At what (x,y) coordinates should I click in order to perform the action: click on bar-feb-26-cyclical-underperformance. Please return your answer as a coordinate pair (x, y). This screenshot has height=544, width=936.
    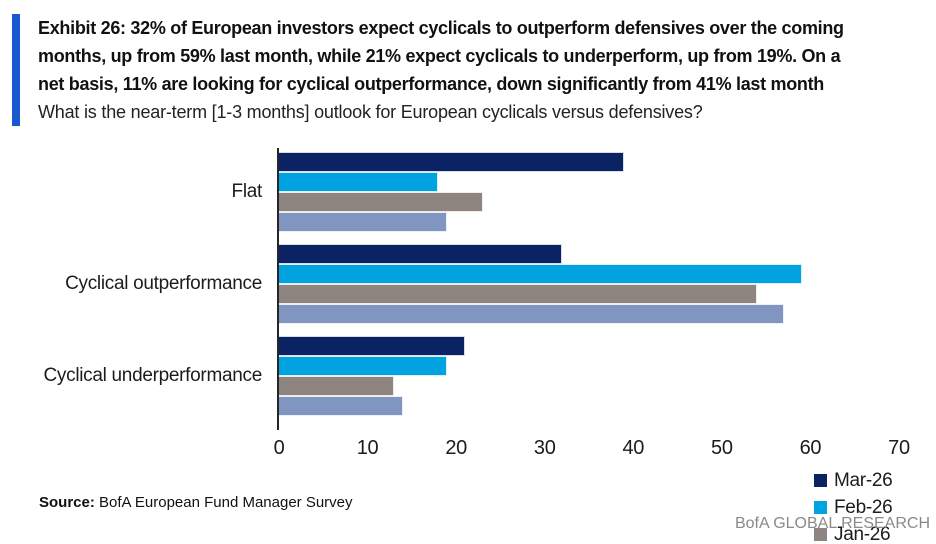
    Looking at the image, I should click on (363, 366).